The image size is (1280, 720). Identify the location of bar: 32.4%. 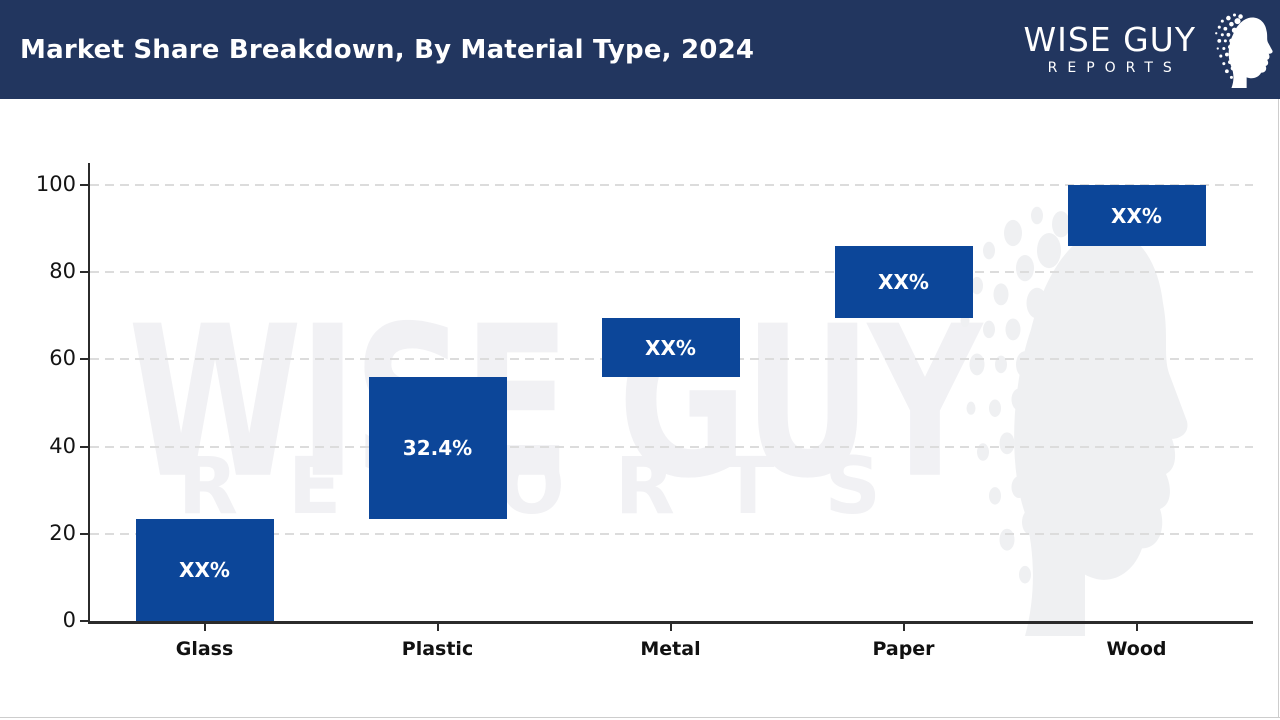
(437, 448).